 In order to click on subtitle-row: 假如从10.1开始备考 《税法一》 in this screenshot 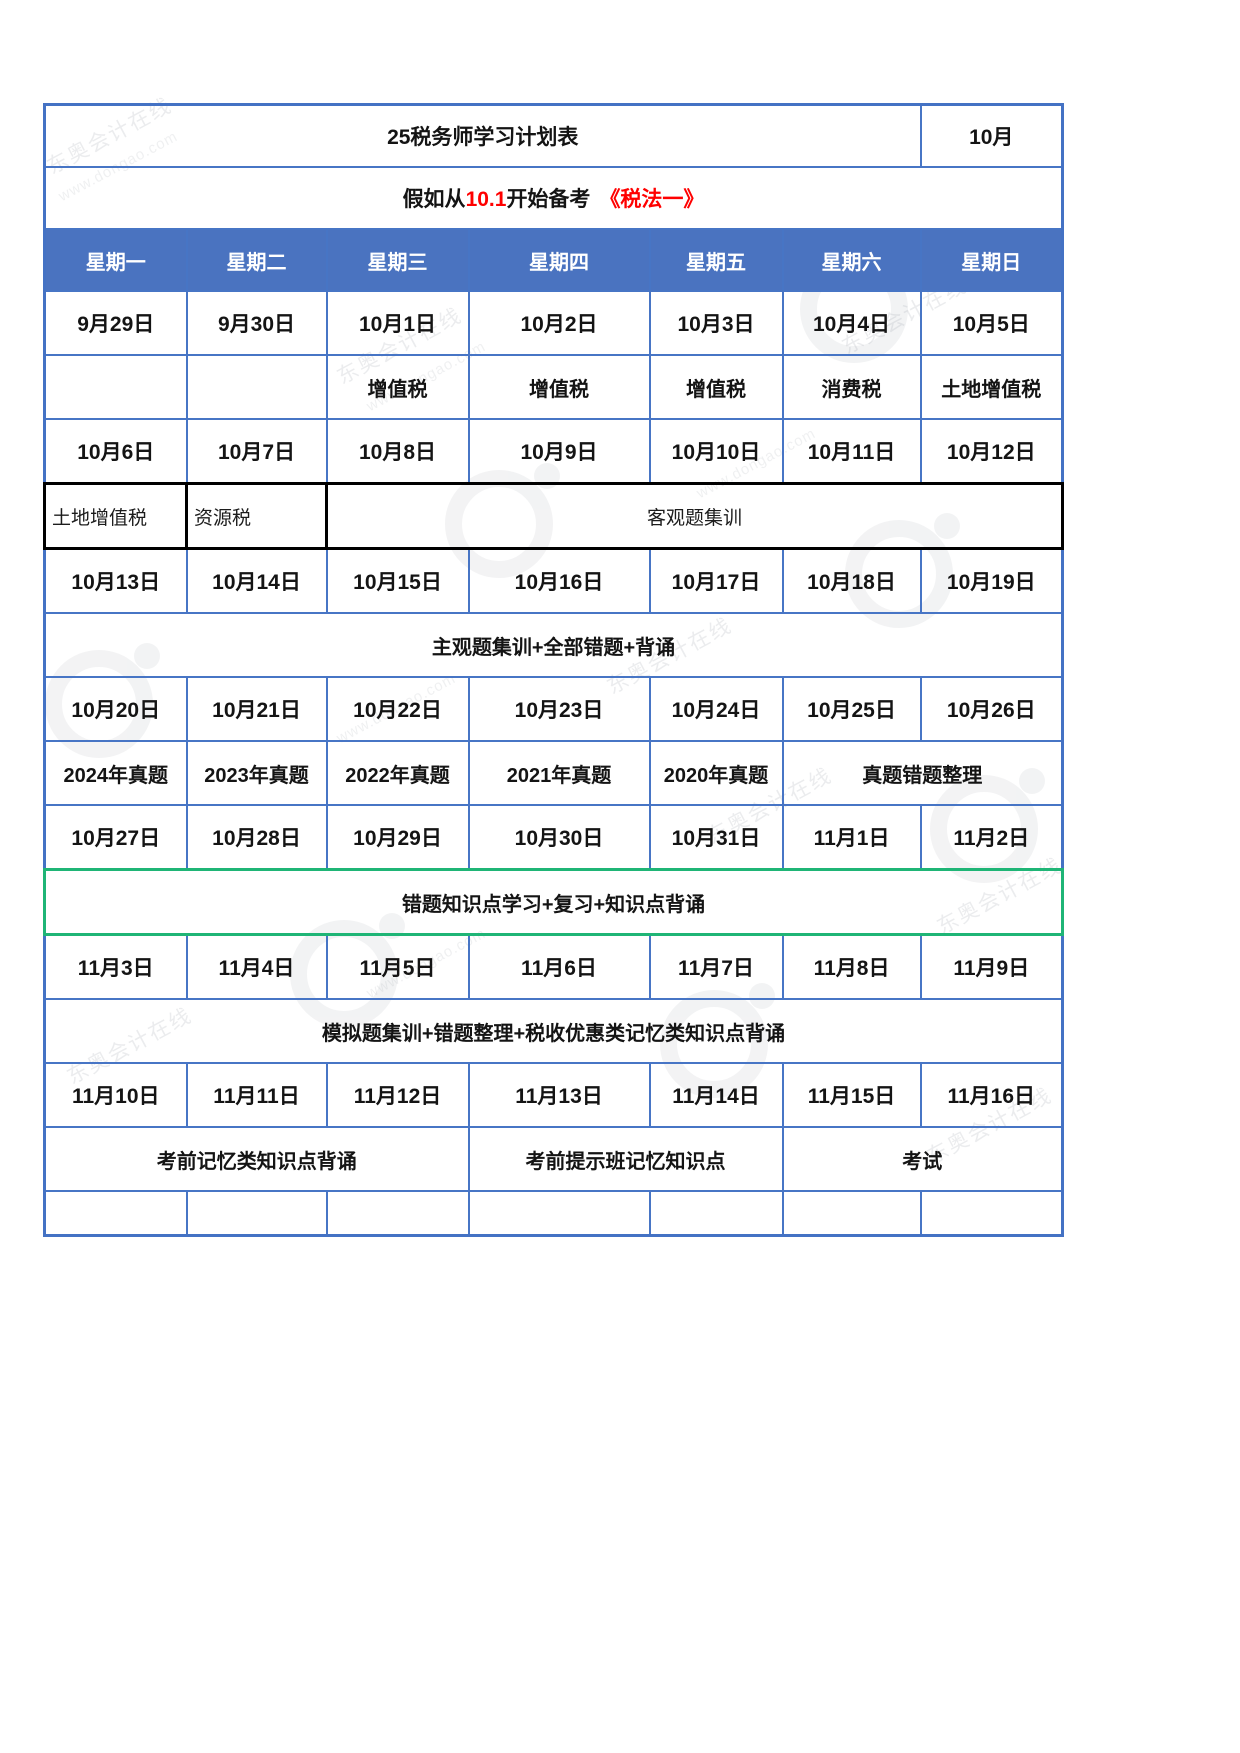, I will do `click(553, 198)`.